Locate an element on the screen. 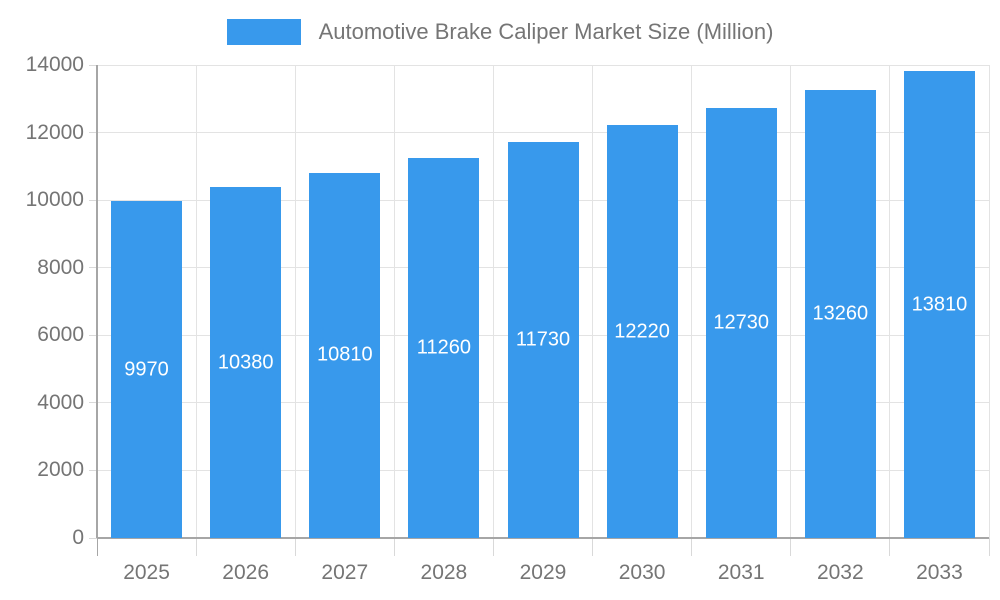  y-axis-tick-label: 6000 is located at coordinates (60, 335).